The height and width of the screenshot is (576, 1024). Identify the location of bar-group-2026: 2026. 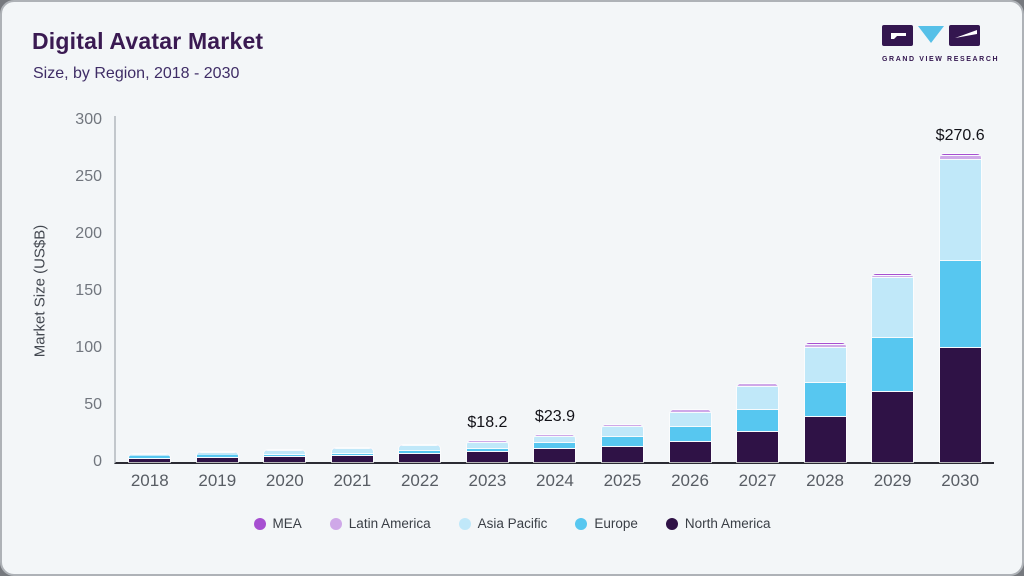
(690, 305).